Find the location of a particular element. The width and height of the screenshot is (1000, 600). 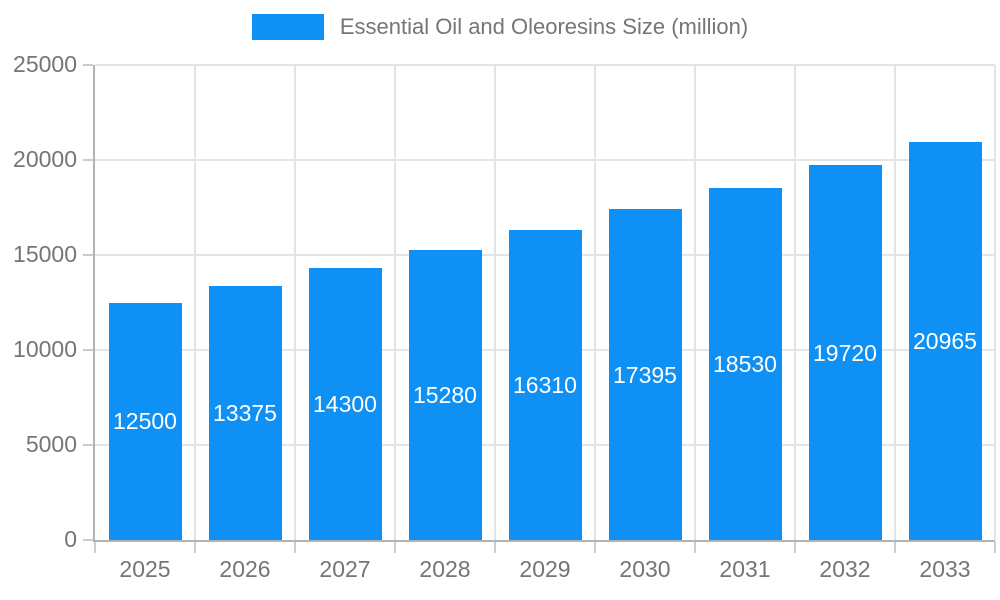

x-tick-label: 2031 is located at coordinates (745, 569).